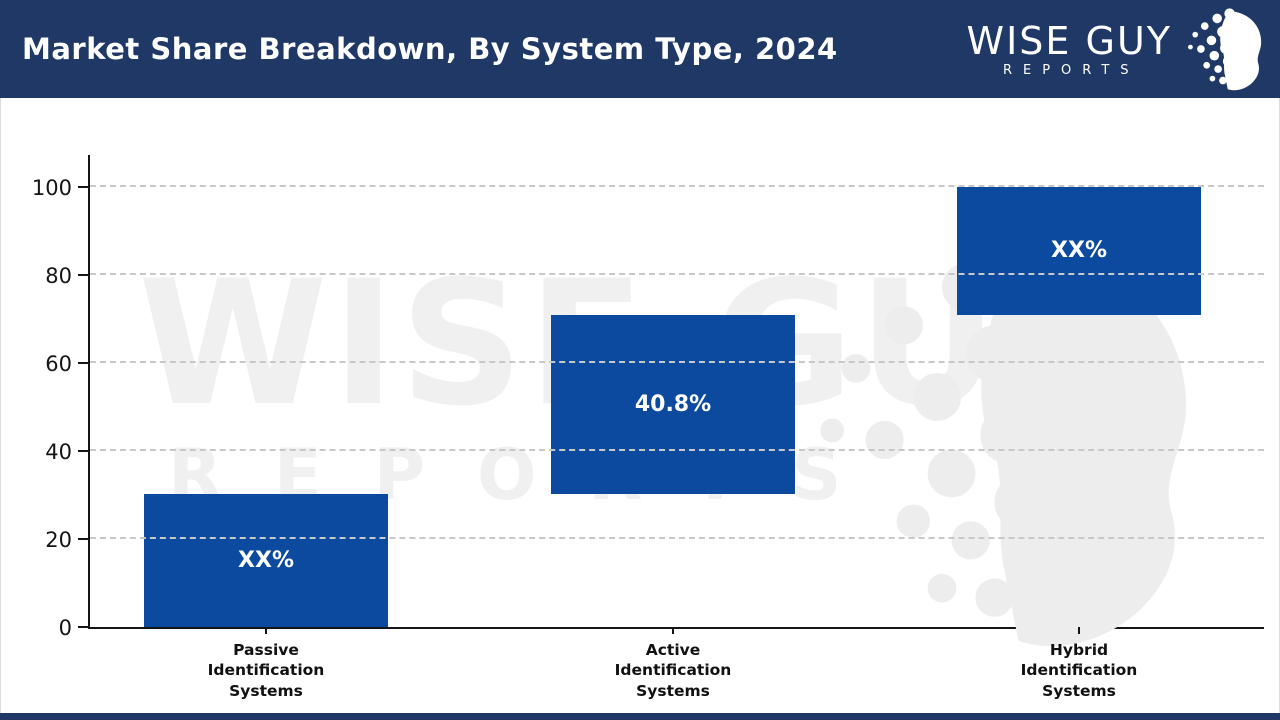 Image resolution: width=1280 pixels, height=720 pixels. What do you see at coordinates (1079, 650) in the screenshot?
I see `x-axis-category-line: Hybrid` at bounding box center [1079, 650].